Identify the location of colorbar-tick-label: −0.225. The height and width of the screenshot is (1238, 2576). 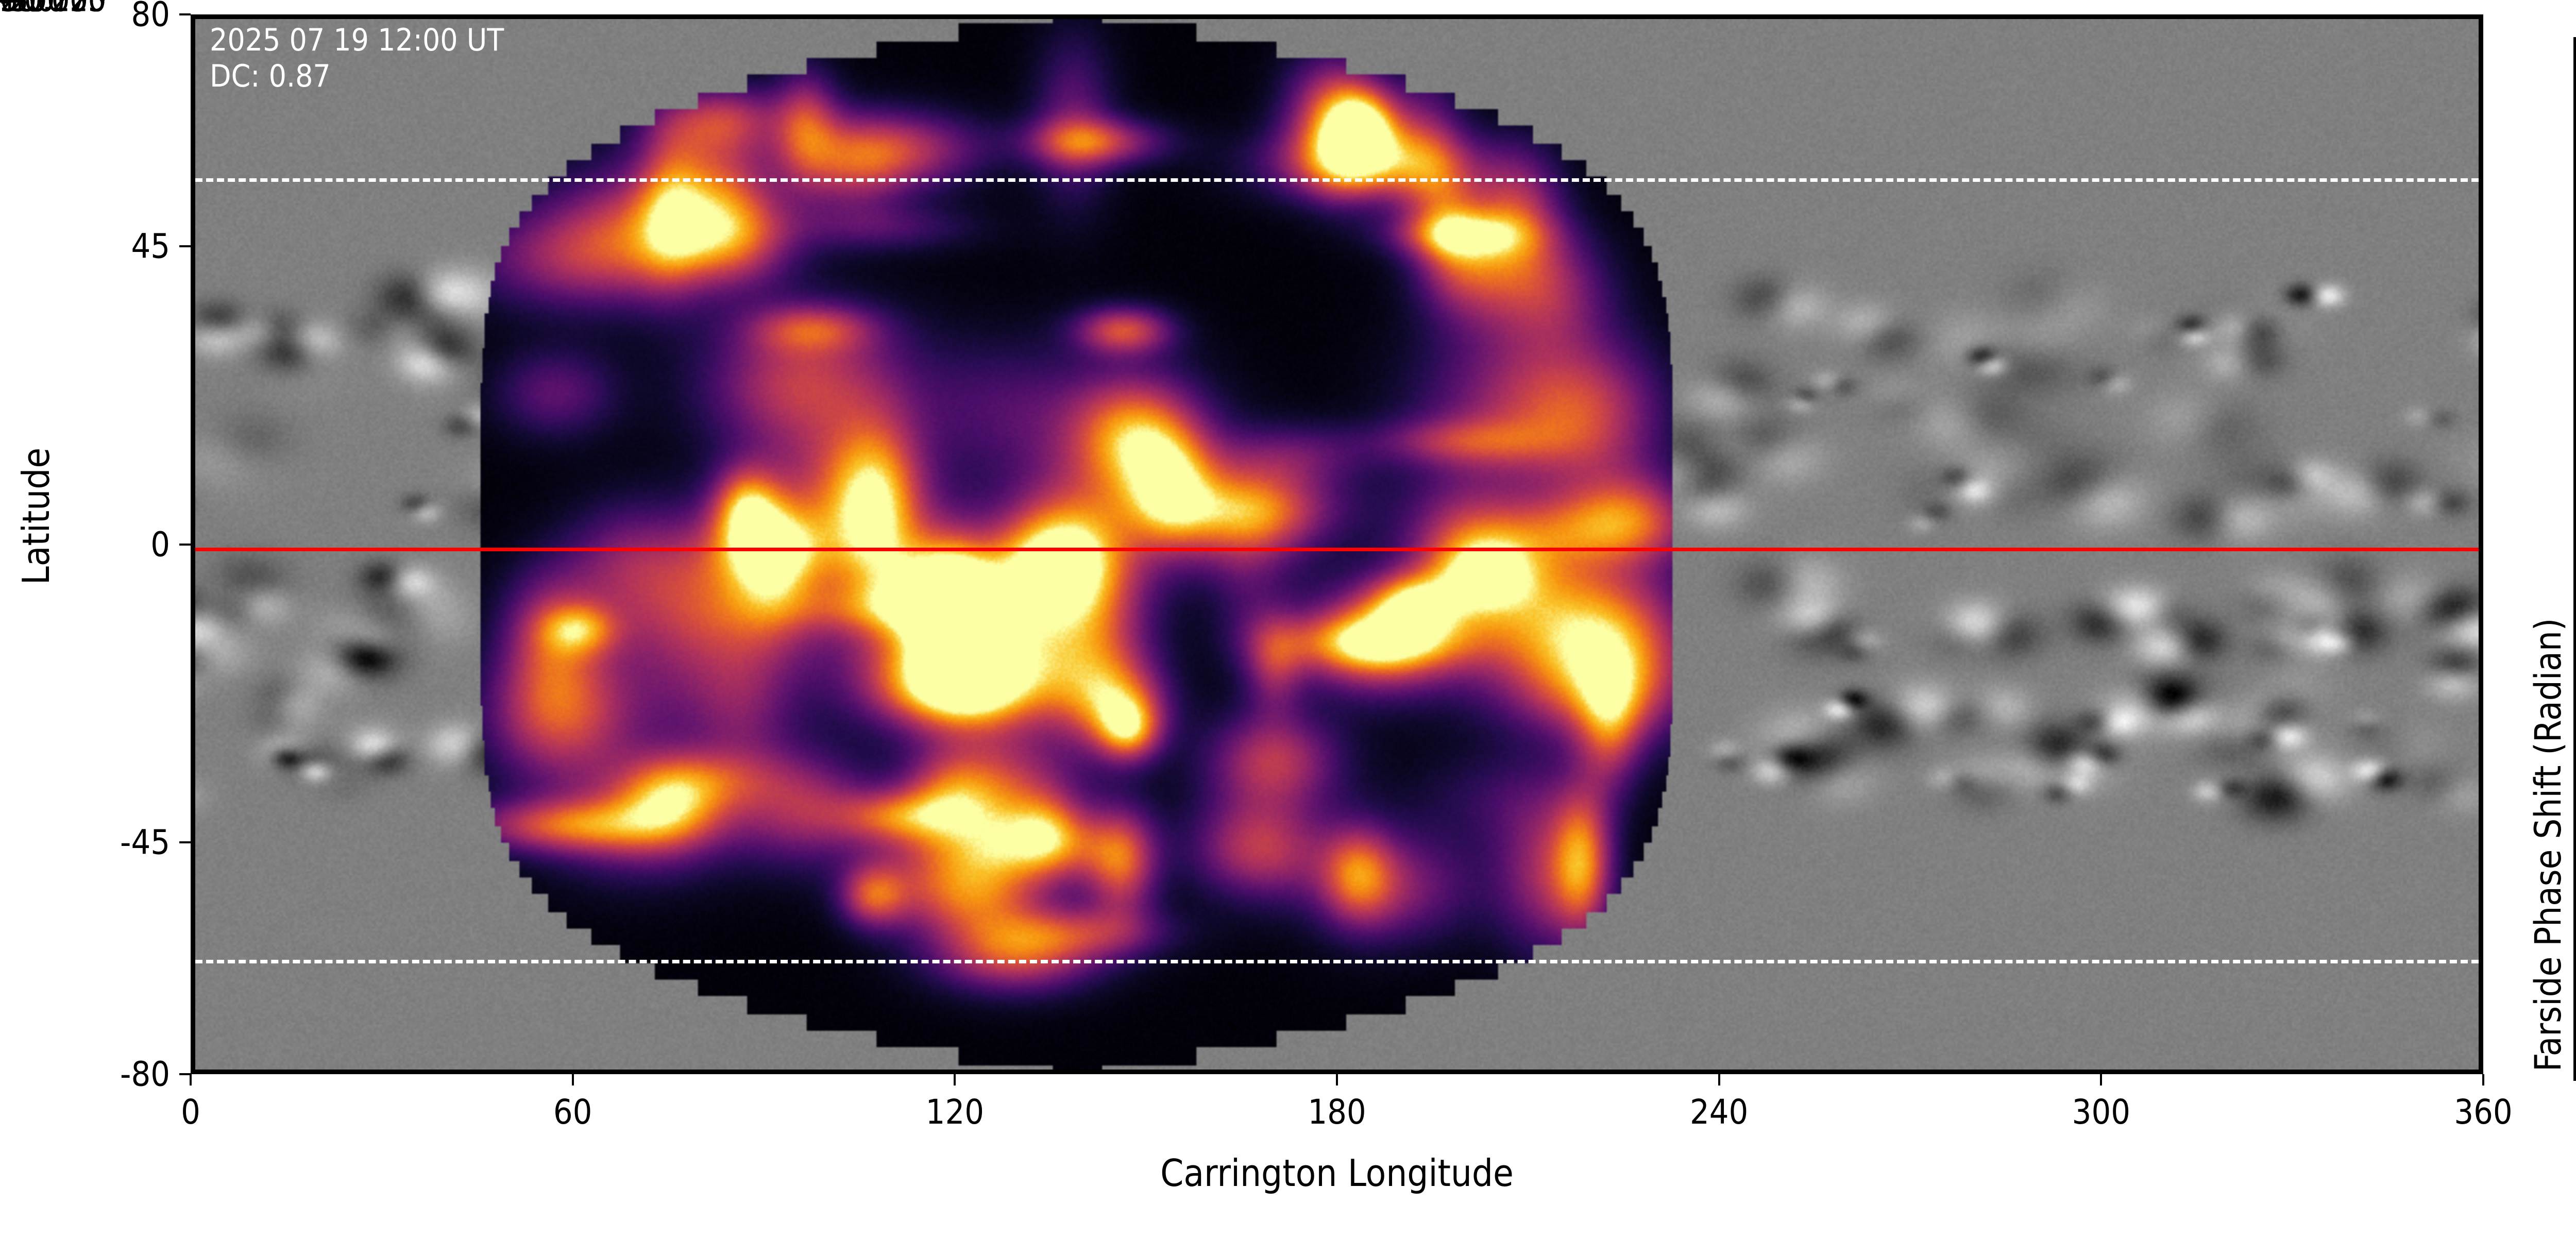
(53, 9).